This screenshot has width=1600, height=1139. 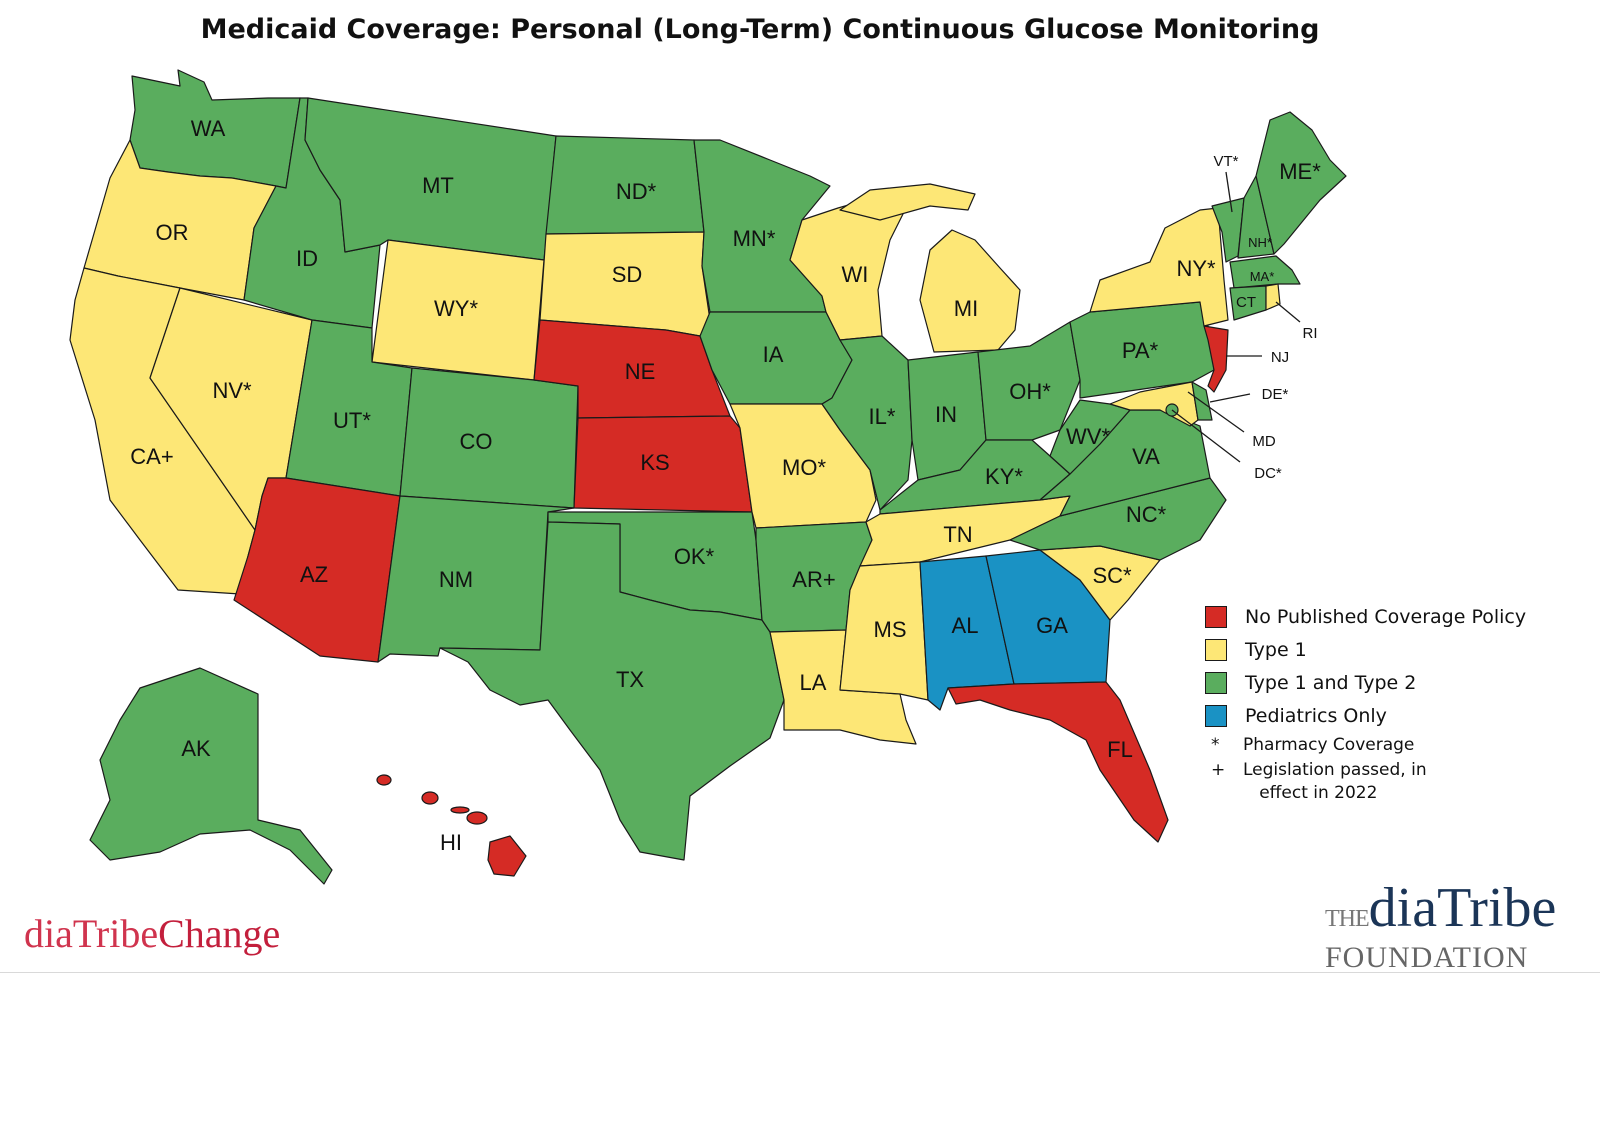 I want to click on logo-left-prefix: diaTribe, so click(x=91, y=933).